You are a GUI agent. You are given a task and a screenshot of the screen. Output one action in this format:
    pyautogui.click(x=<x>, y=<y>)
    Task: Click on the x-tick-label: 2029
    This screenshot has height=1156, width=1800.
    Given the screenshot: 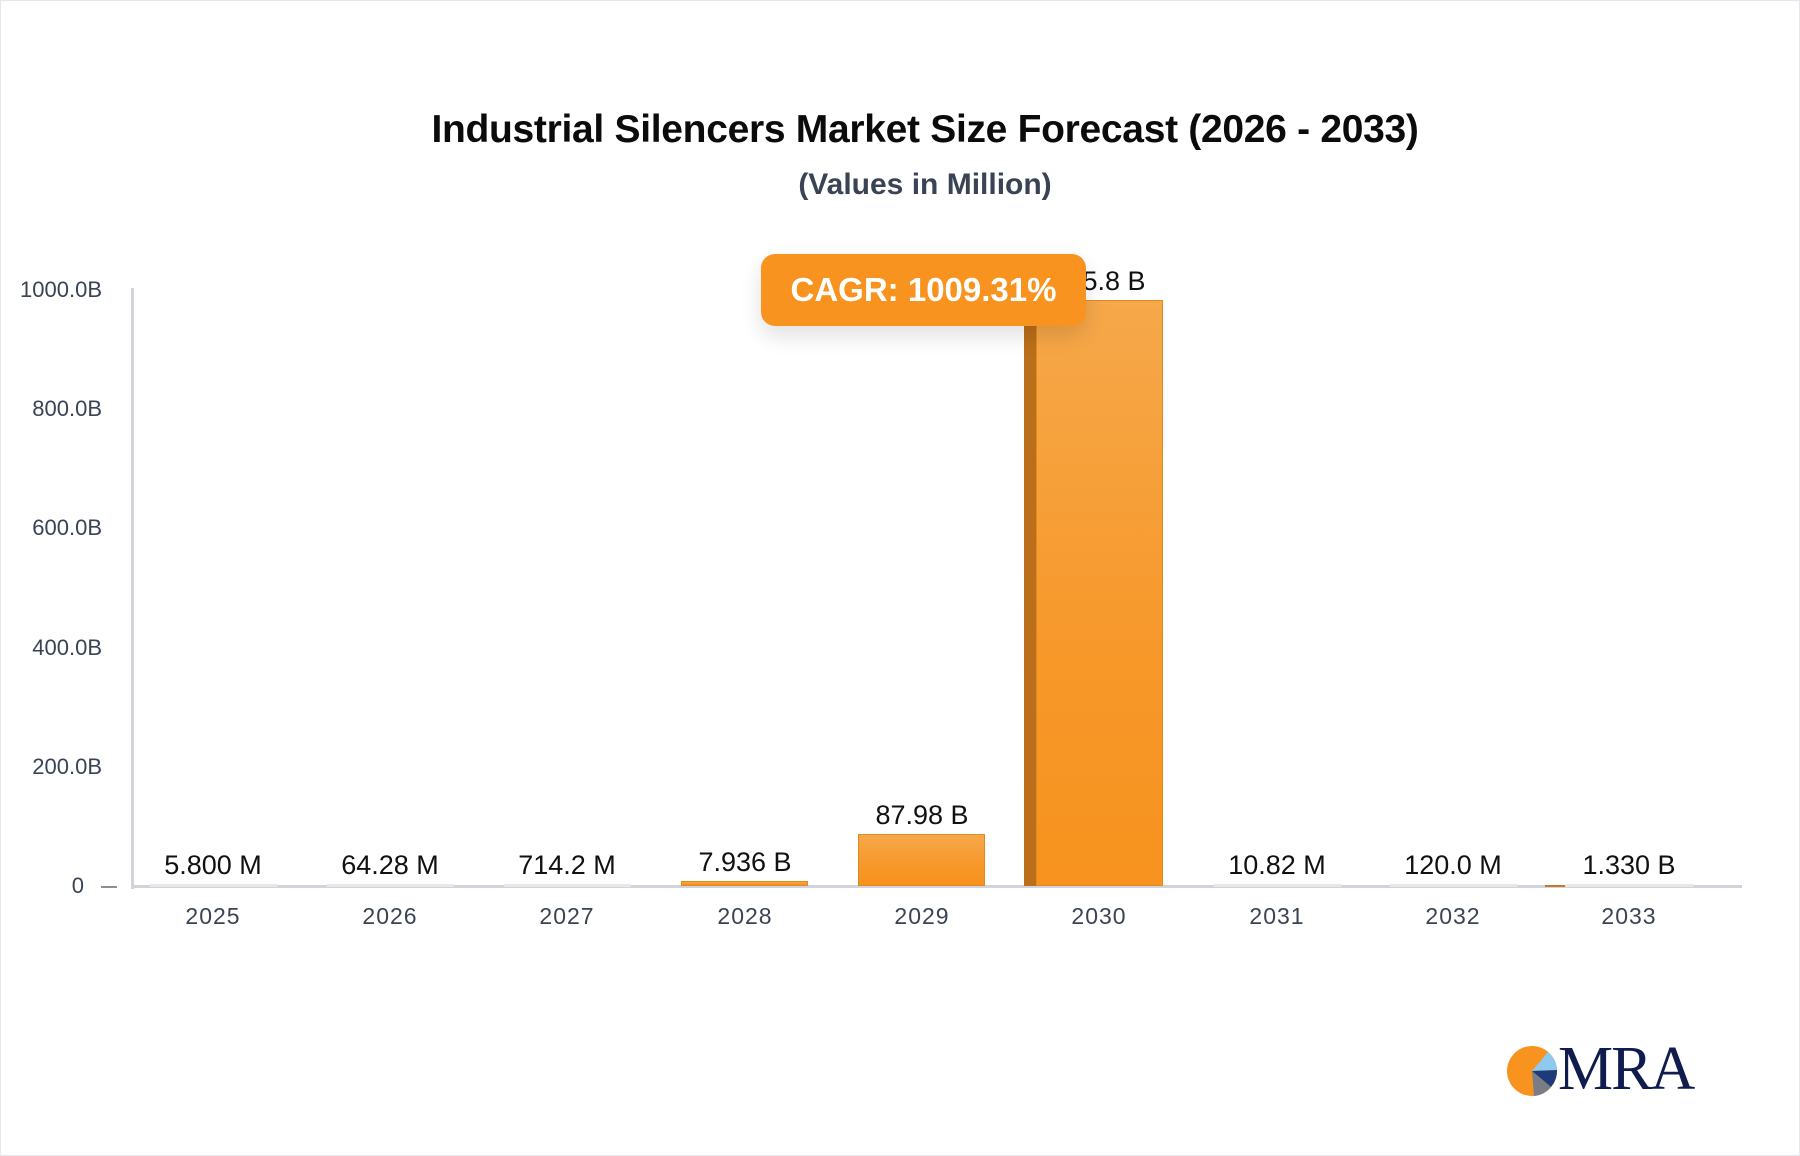 What is the action you would take?
    pyautogui.click(x=922, y=916)
    